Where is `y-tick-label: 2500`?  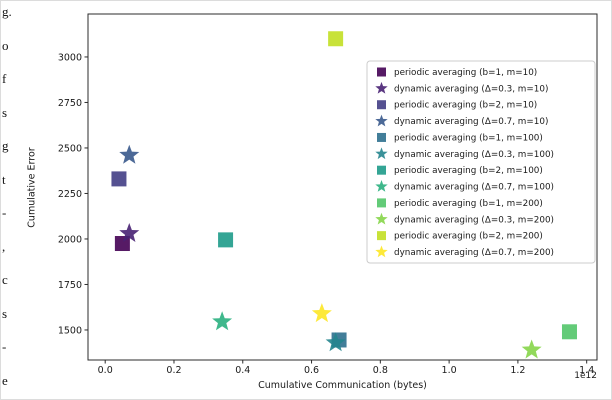
y-tick-label: 2500 is located at coordinates (70, 148).